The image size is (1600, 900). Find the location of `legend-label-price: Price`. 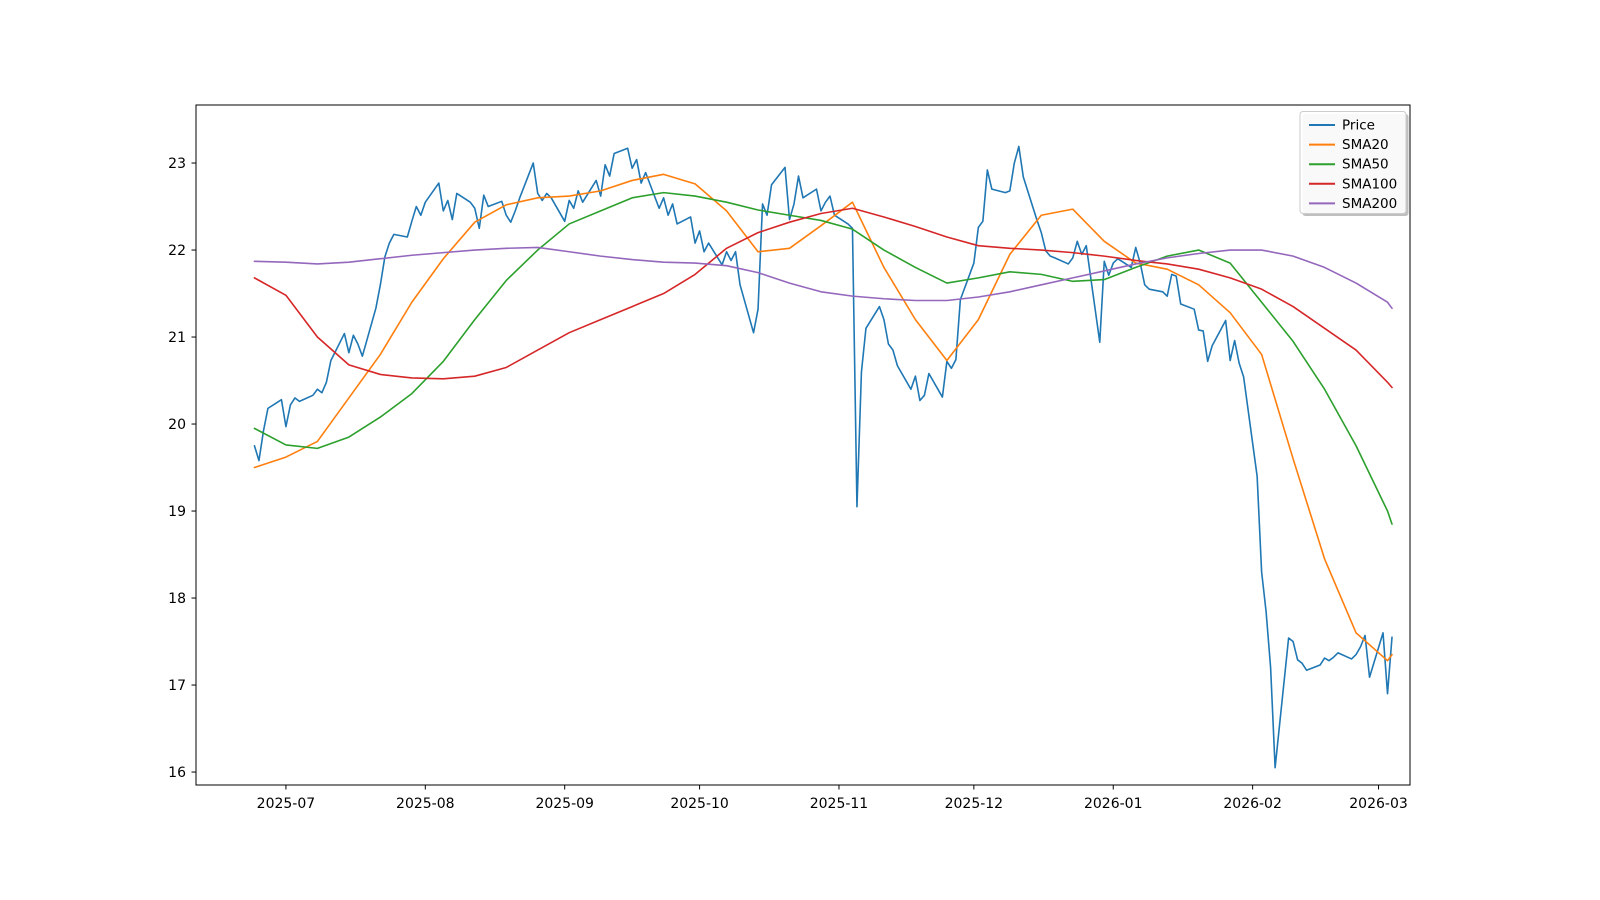

legend-label-price: Price is located at coordinates (1358, 126).